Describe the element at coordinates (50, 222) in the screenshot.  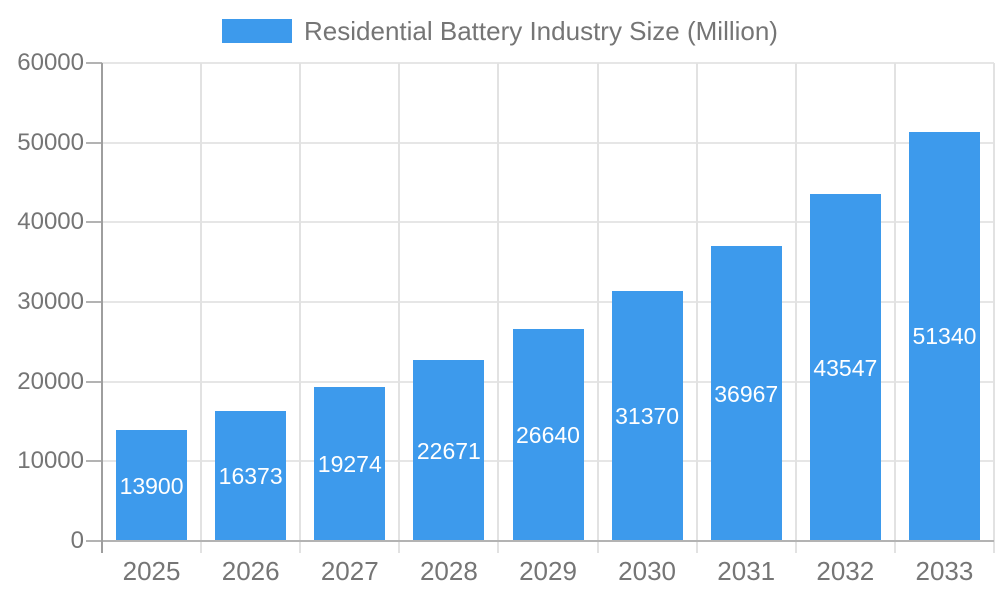
I see `y-tick-label: 40000` at that location.